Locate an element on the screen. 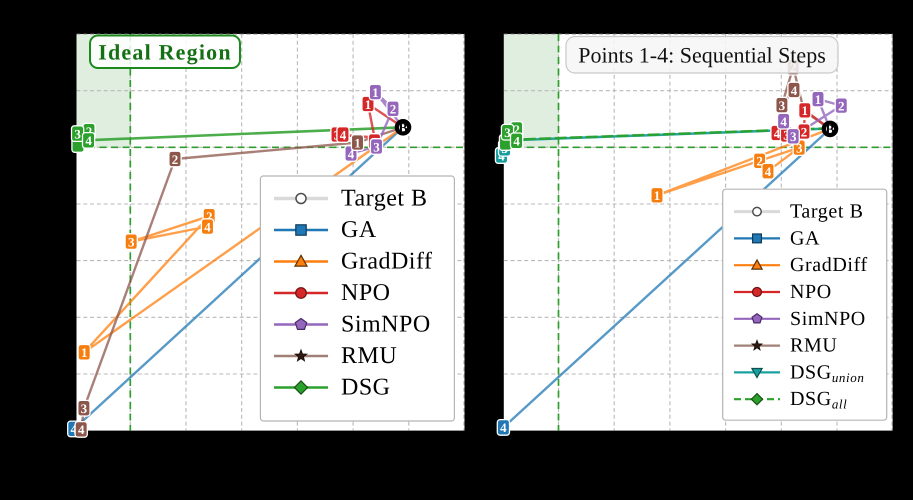  svg-text: Ideal Region is located at coordinates (165, 52).